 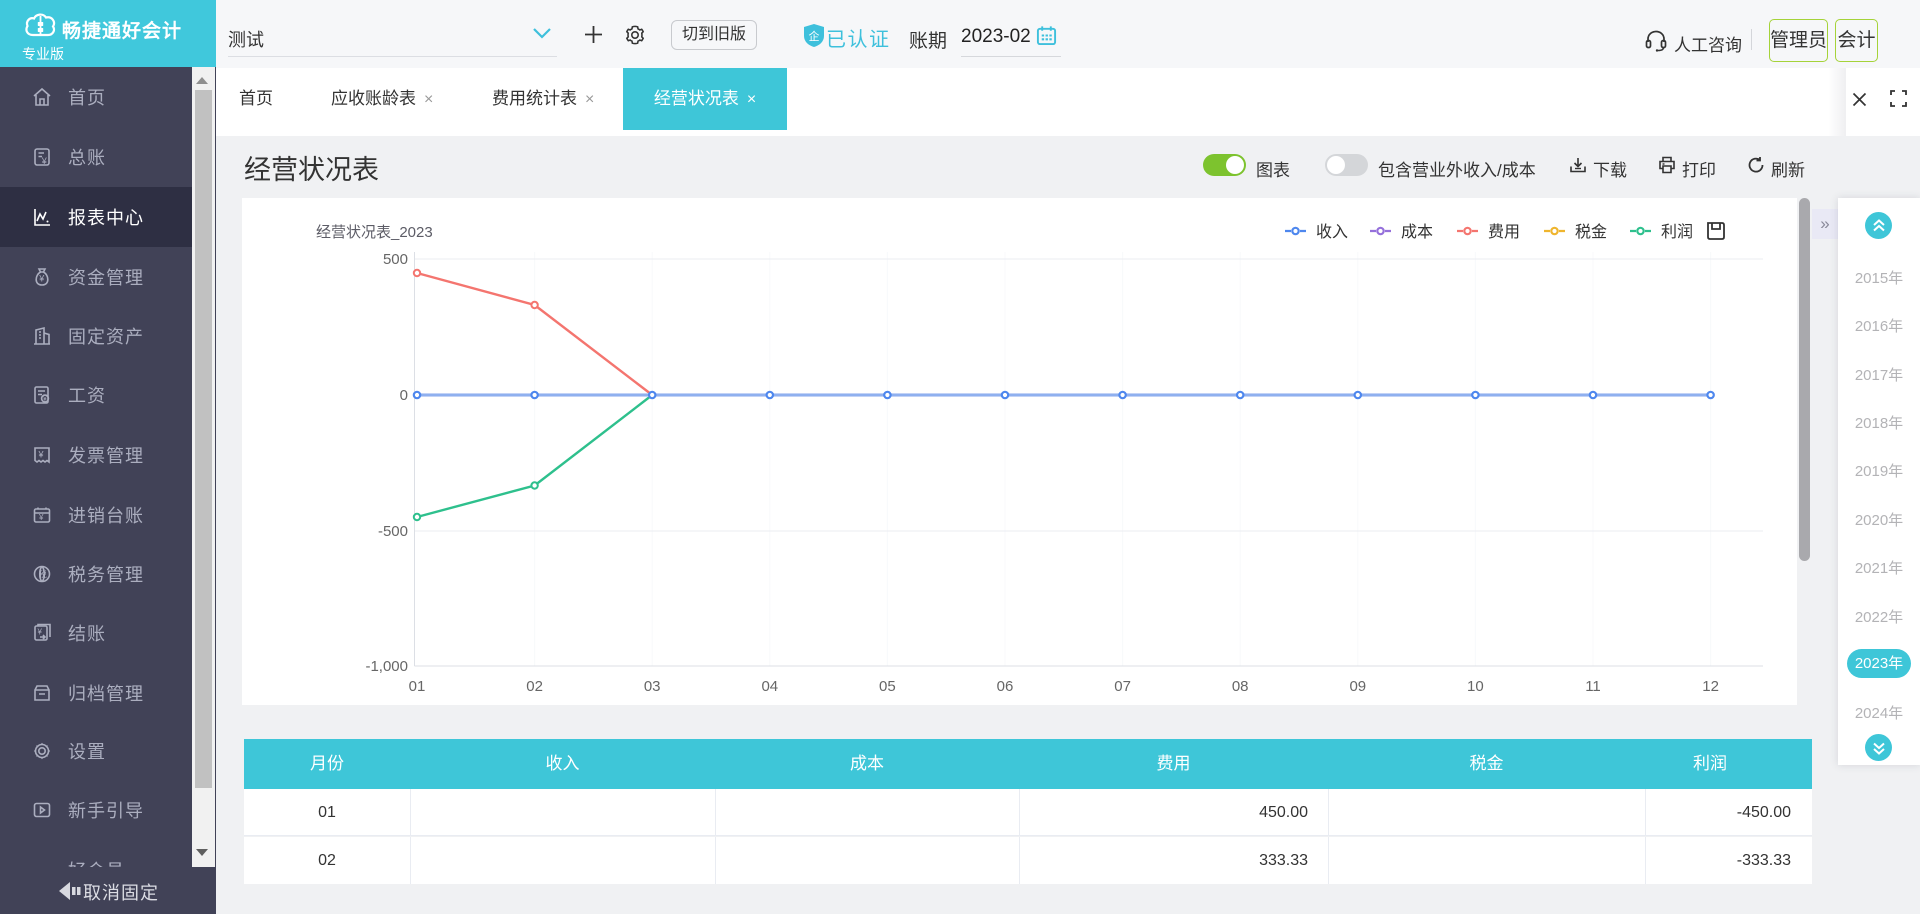 I want to click on svg-text: 07, so click(x=1122, y=686).